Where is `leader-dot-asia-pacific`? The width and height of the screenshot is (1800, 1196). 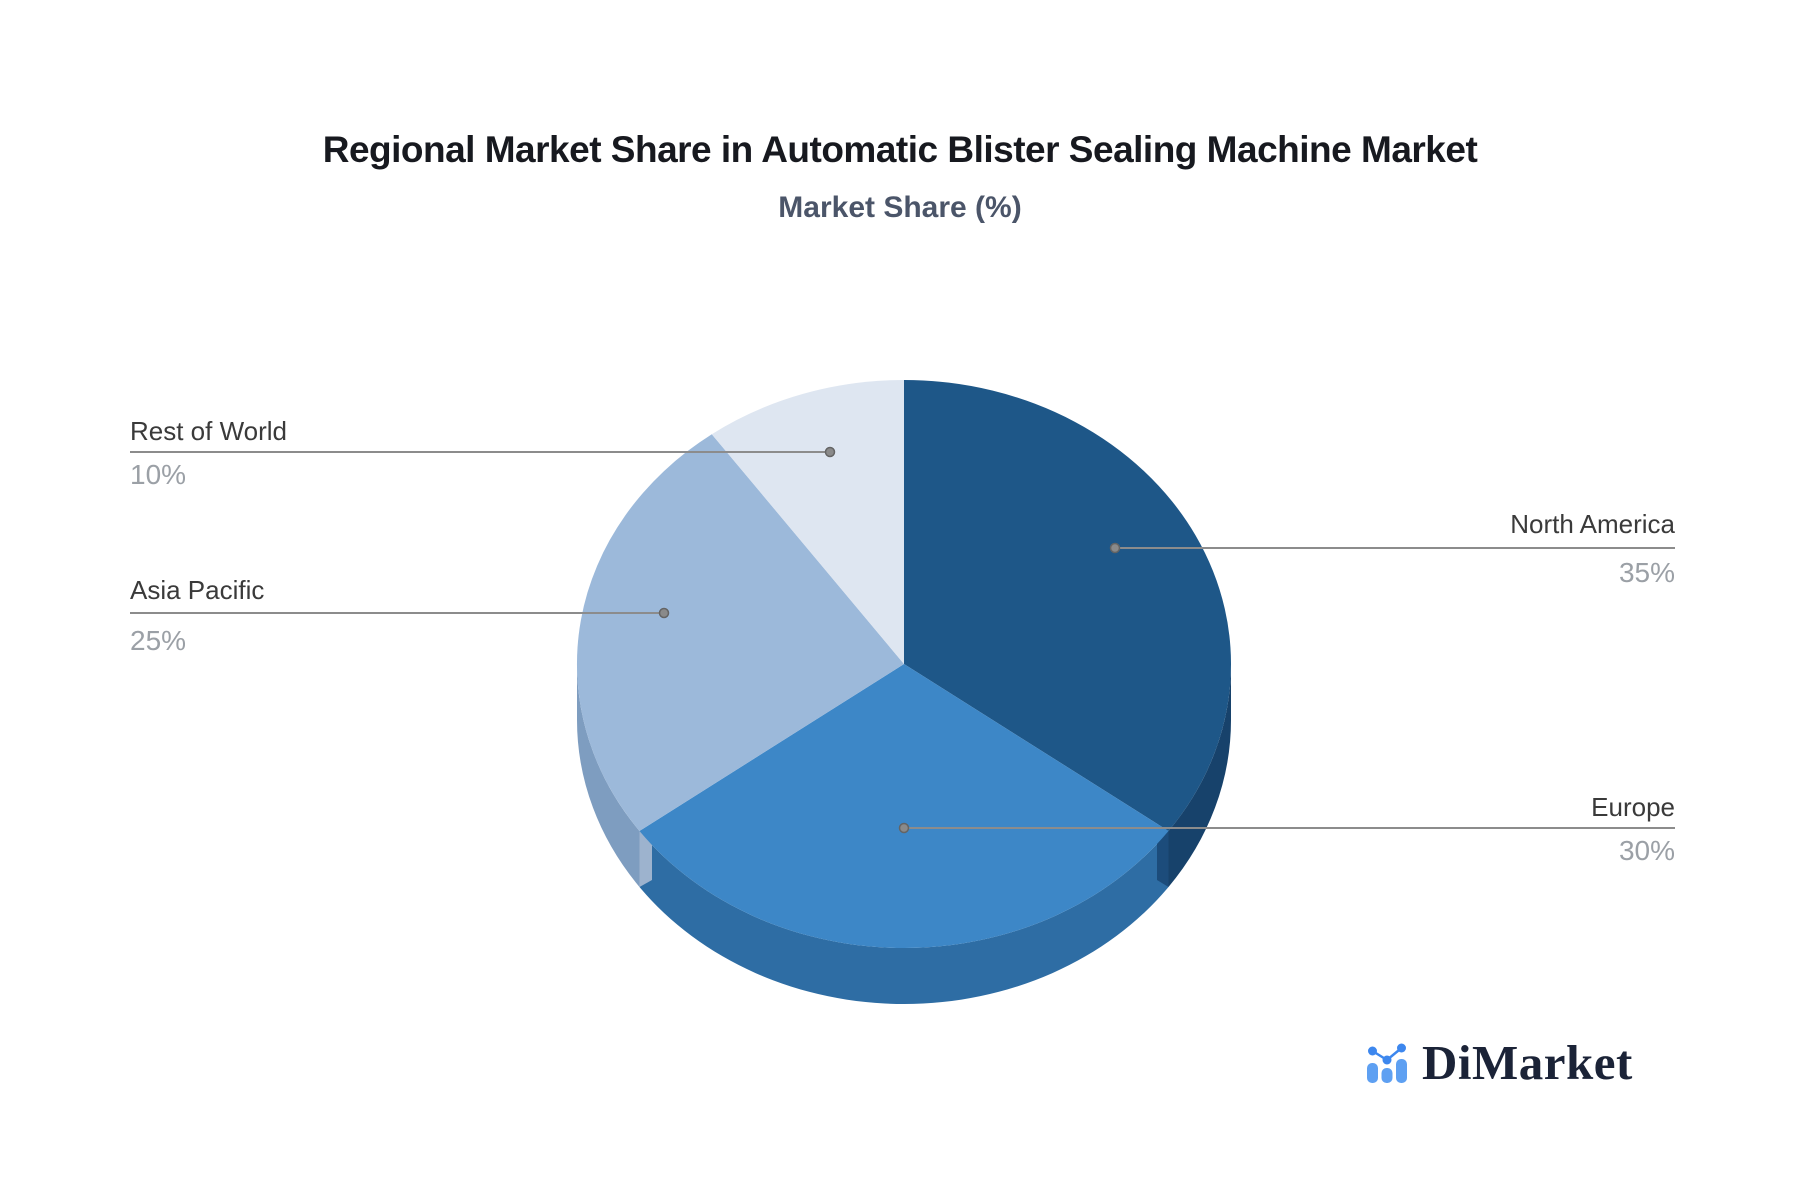
leader-dot-asia-pacific is located at coordinates (664, 613).